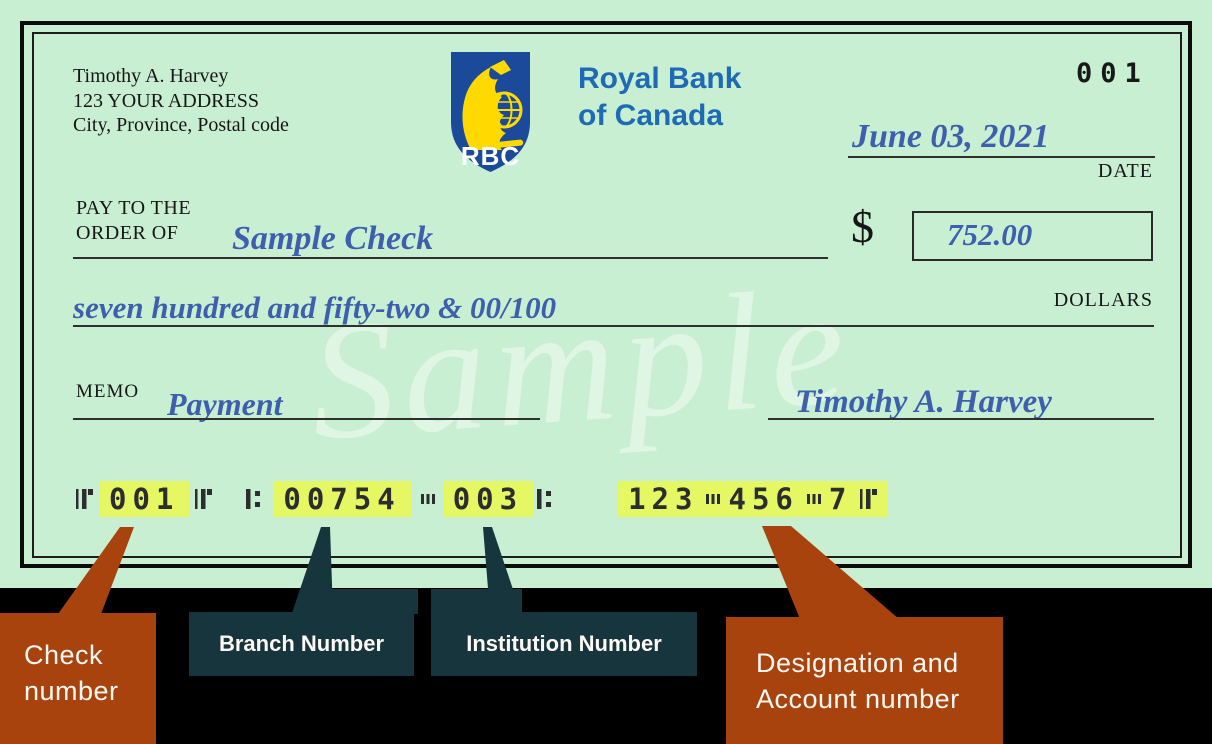 Image resolution: width=1212 pixels, height=744 pixels. What do you see at coordinates (493, 105) in the screenshot?
I see `lion-globe-icon` at bounding box center [493, 105].